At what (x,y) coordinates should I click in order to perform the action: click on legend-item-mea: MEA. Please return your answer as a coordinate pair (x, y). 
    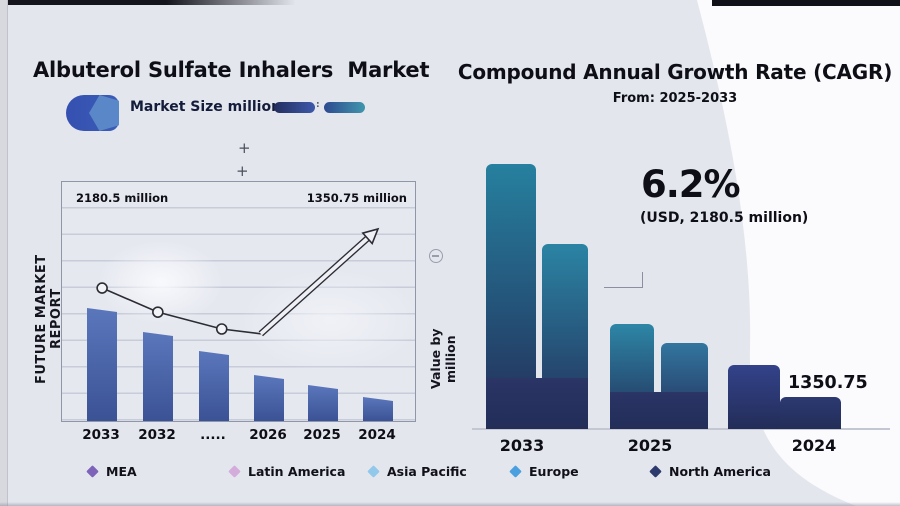
    Looking at the image, I should click on (111, 471).